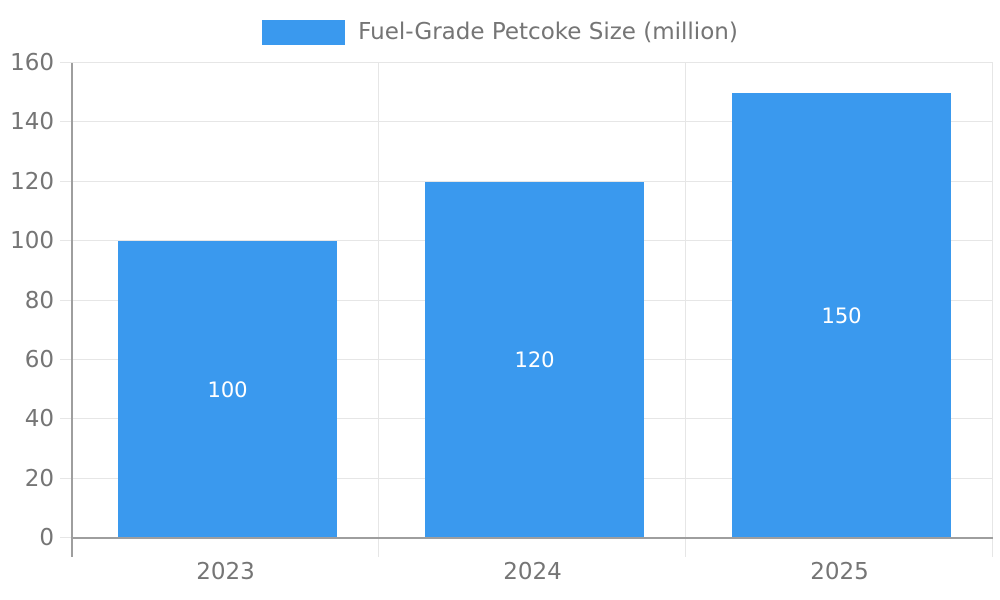 The image size is (1000, 600). Describe the element at coordinates (72, 310) in the screenshot. I see `y-axis-line` at that location.